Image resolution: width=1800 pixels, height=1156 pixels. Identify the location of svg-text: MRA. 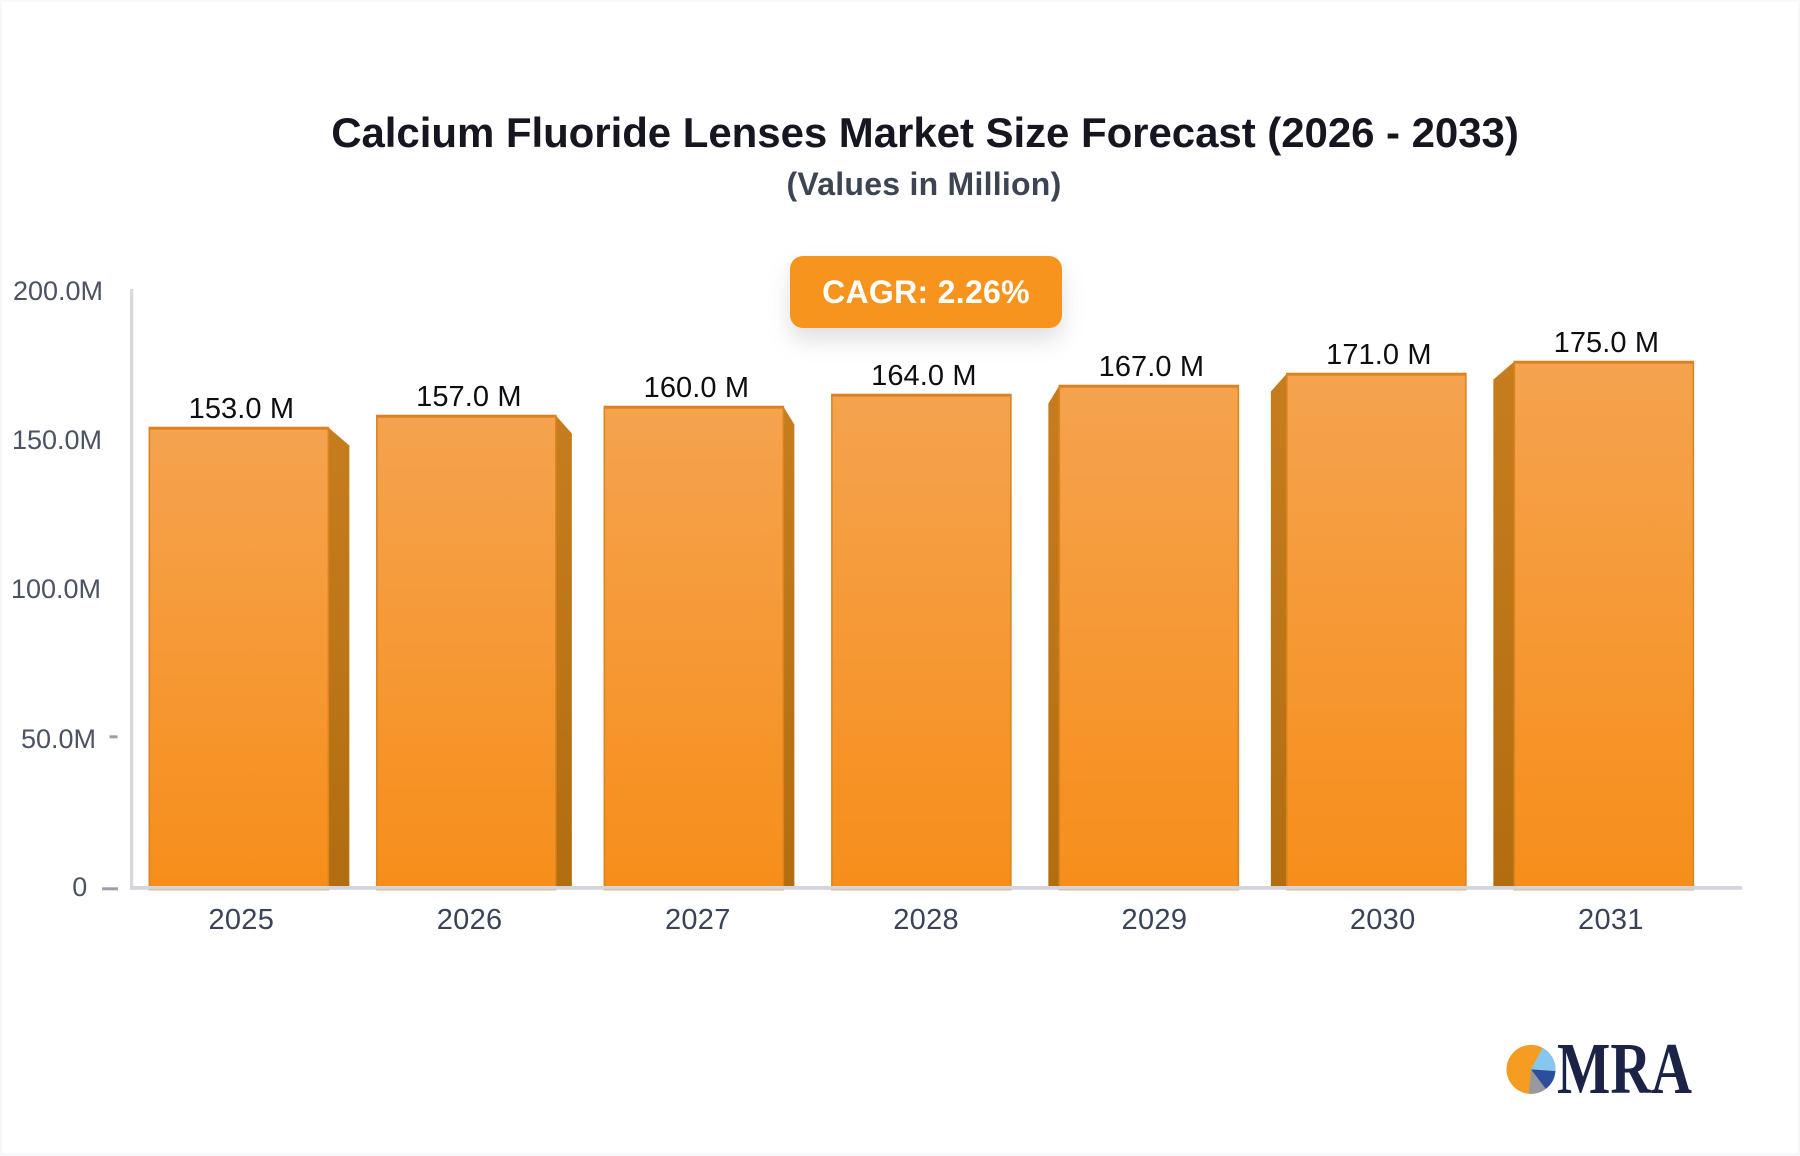
(1624, 1068).